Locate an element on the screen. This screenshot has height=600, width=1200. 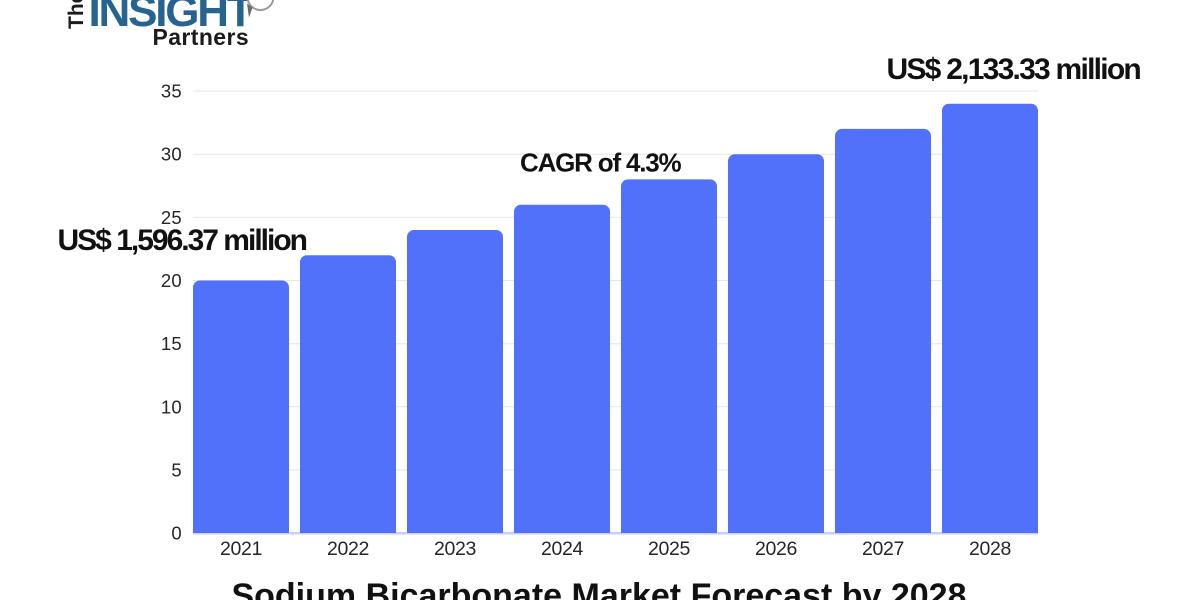
svg-text: 30 is located at coordinates (171, 154).